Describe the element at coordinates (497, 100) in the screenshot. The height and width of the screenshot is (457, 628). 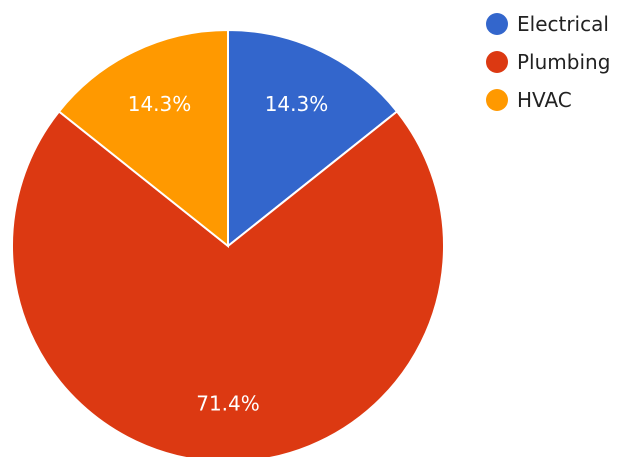
I see `legend-swatch-hvac` at that location.